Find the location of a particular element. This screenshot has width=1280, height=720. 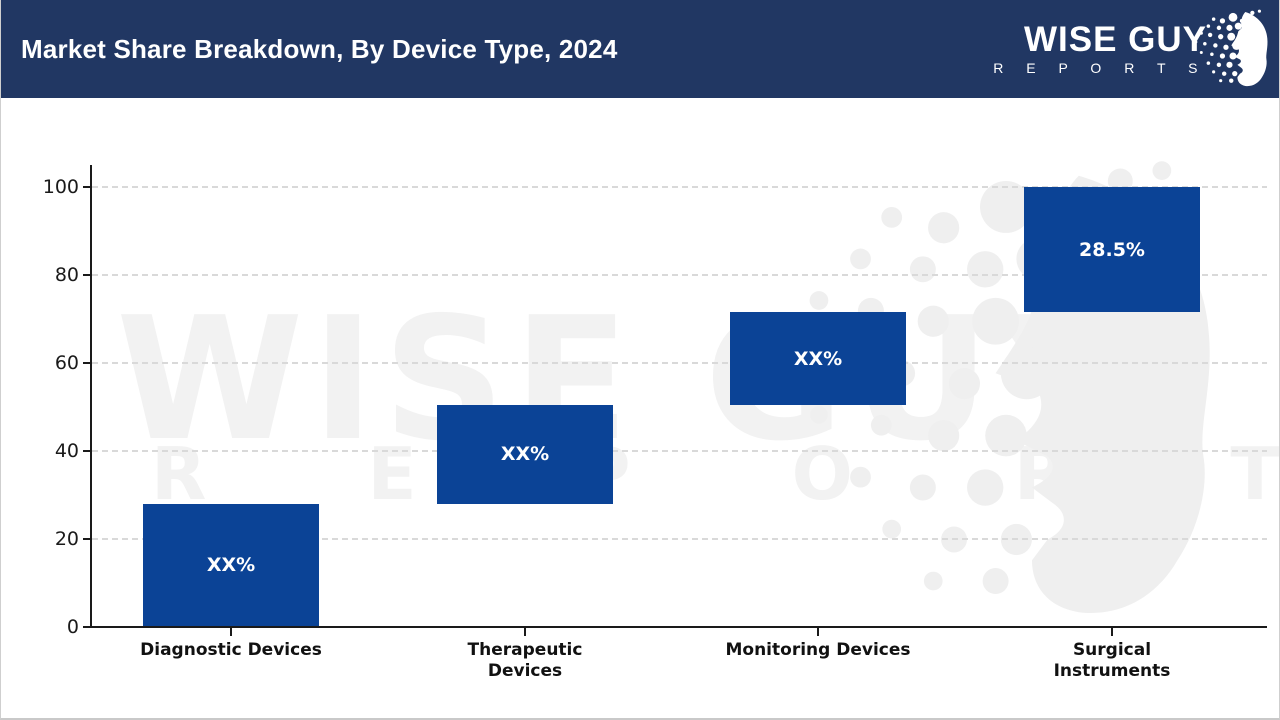

category-label-line: Therapeutic is located at coordinates (525, 650).